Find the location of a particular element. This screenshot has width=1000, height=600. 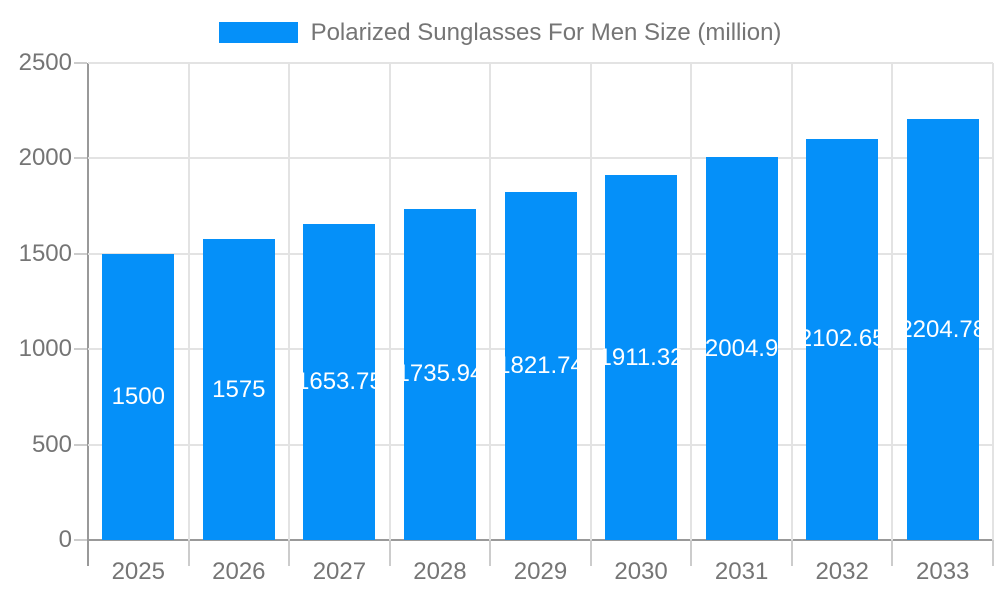

bar-value-label: 1653.75 is located at coordinates (339, 382).